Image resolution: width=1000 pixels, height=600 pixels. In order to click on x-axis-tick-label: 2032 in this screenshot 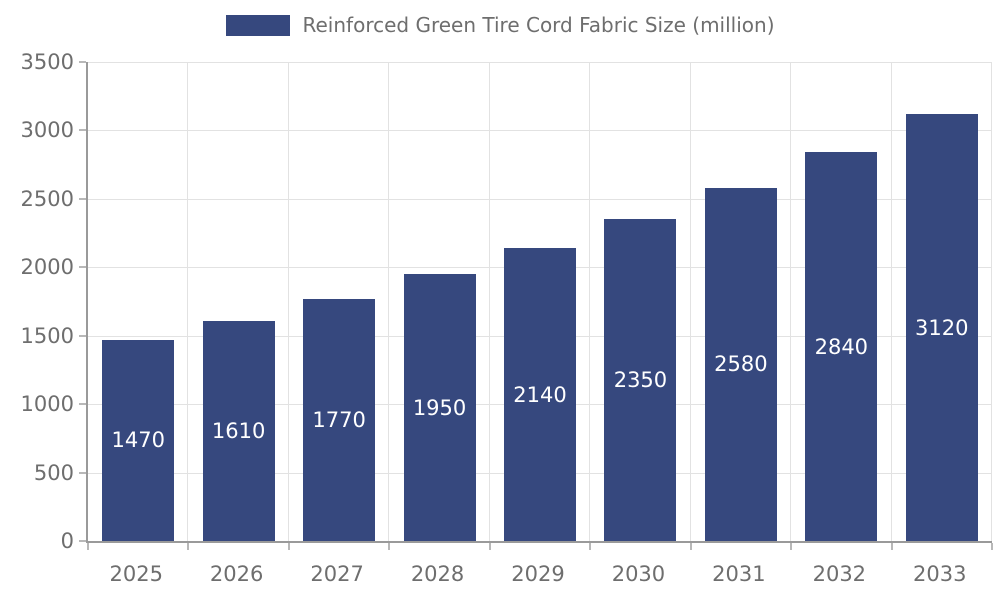, I will do `click(839, 574)`.